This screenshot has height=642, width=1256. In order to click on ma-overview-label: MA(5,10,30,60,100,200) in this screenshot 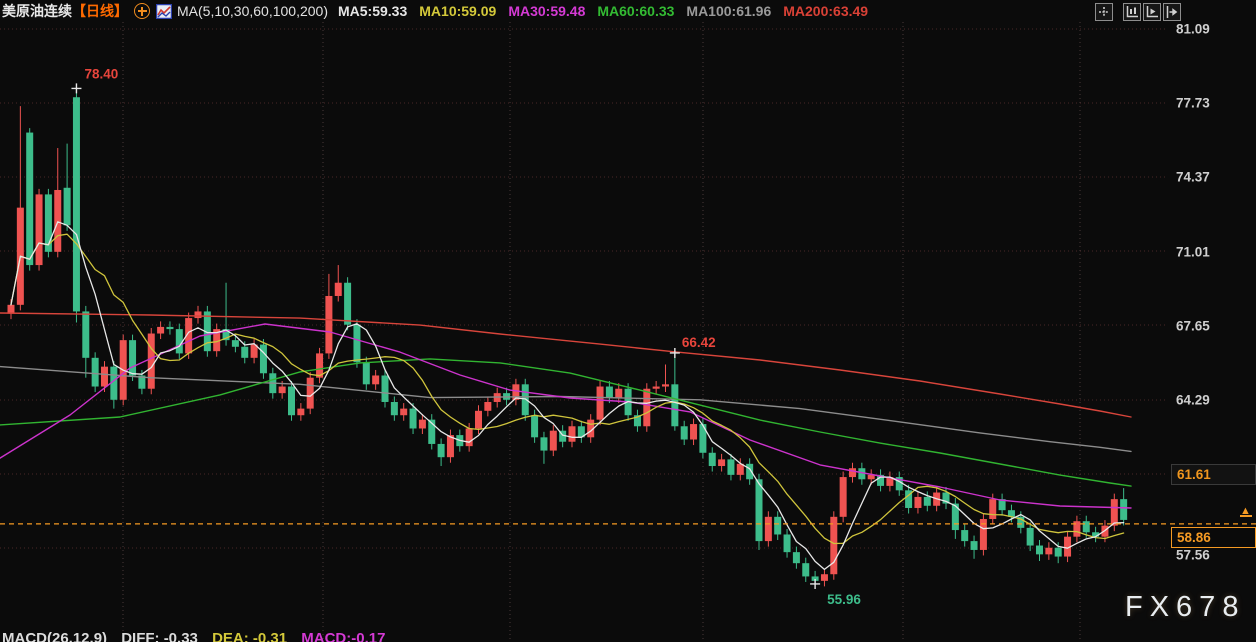, I will do `click(252, 11)`.